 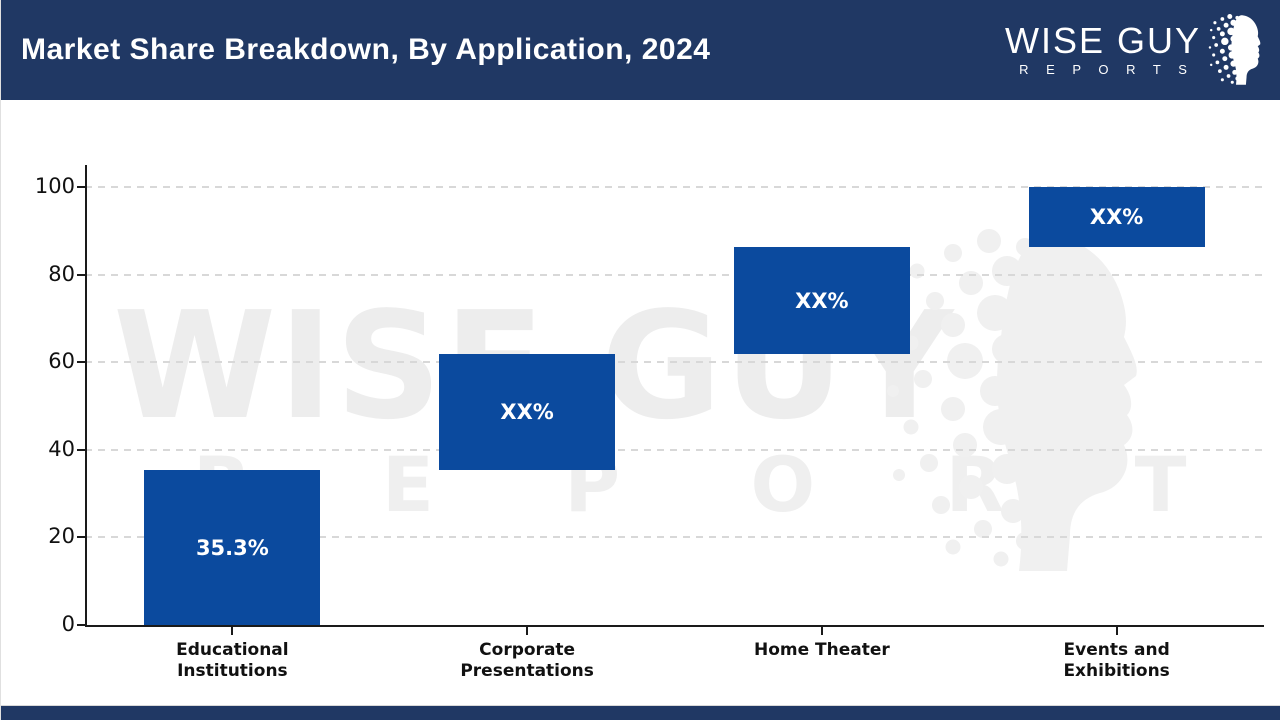 I want to click on category-label-text: Corporate Presentations, so click(x=527, y=661).